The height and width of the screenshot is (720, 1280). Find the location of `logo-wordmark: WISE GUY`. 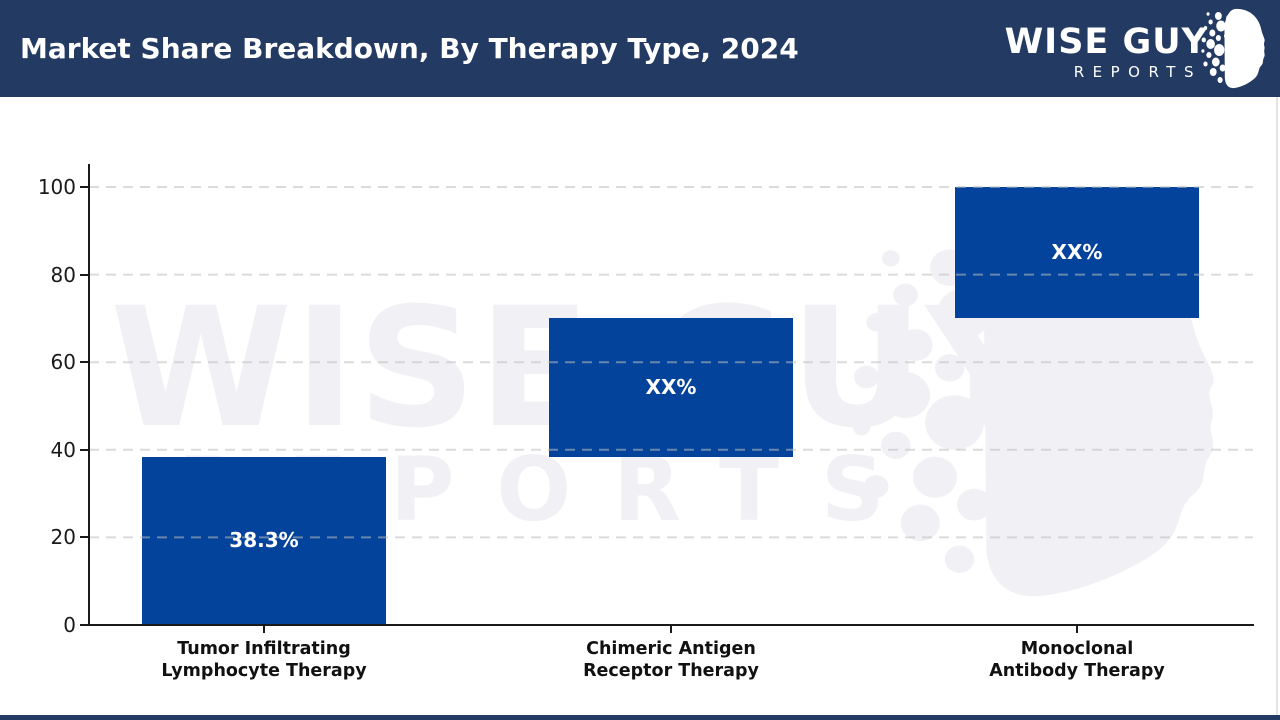

logo-wordmark: WISE GUY is located at coordinates (1106, 42).